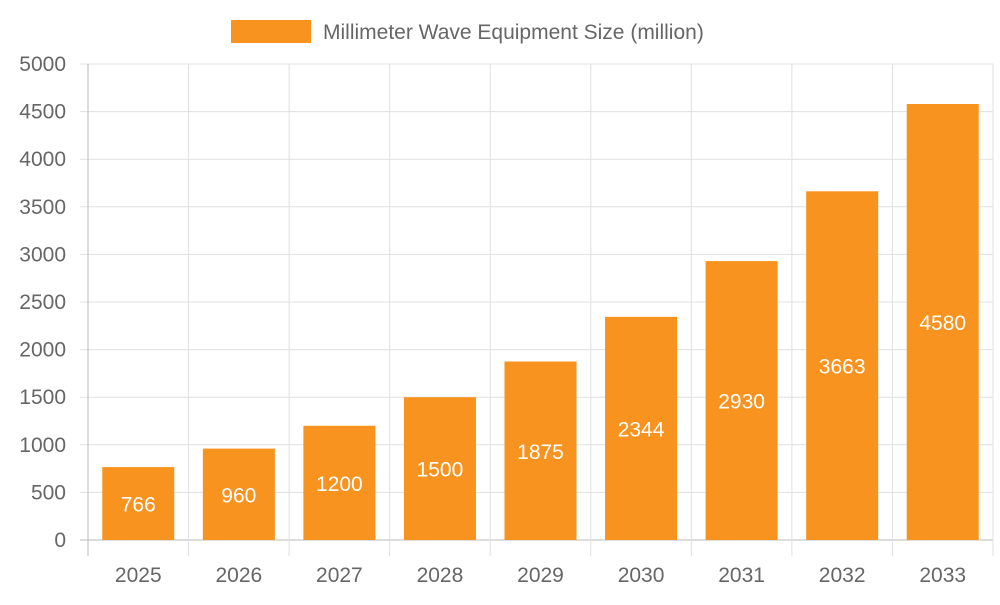 This screenshot has height=605, width=1000. What do you see at coordinates (60, 540) in the screenshot?
I see `y-tick-label: 0` at bounding box center [60, 540].